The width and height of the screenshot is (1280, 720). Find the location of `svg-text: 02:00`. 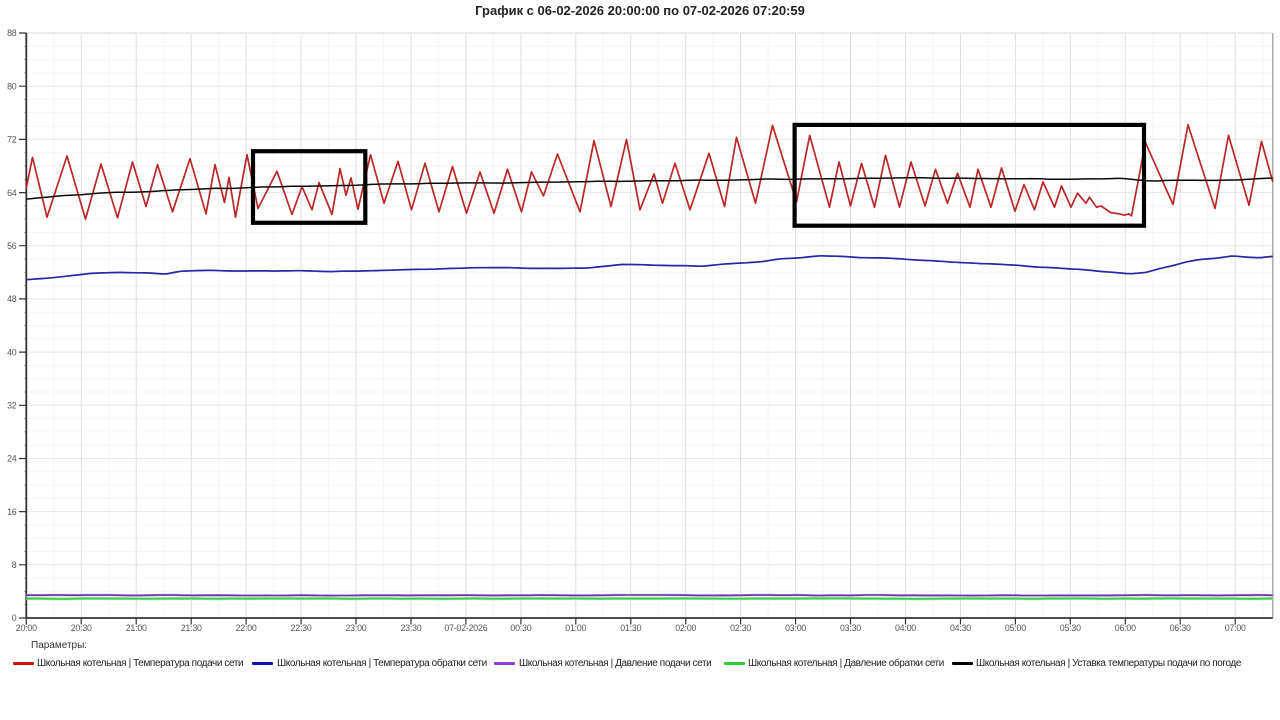

svg-text: 02:00 is located at coordinates (685, 628).